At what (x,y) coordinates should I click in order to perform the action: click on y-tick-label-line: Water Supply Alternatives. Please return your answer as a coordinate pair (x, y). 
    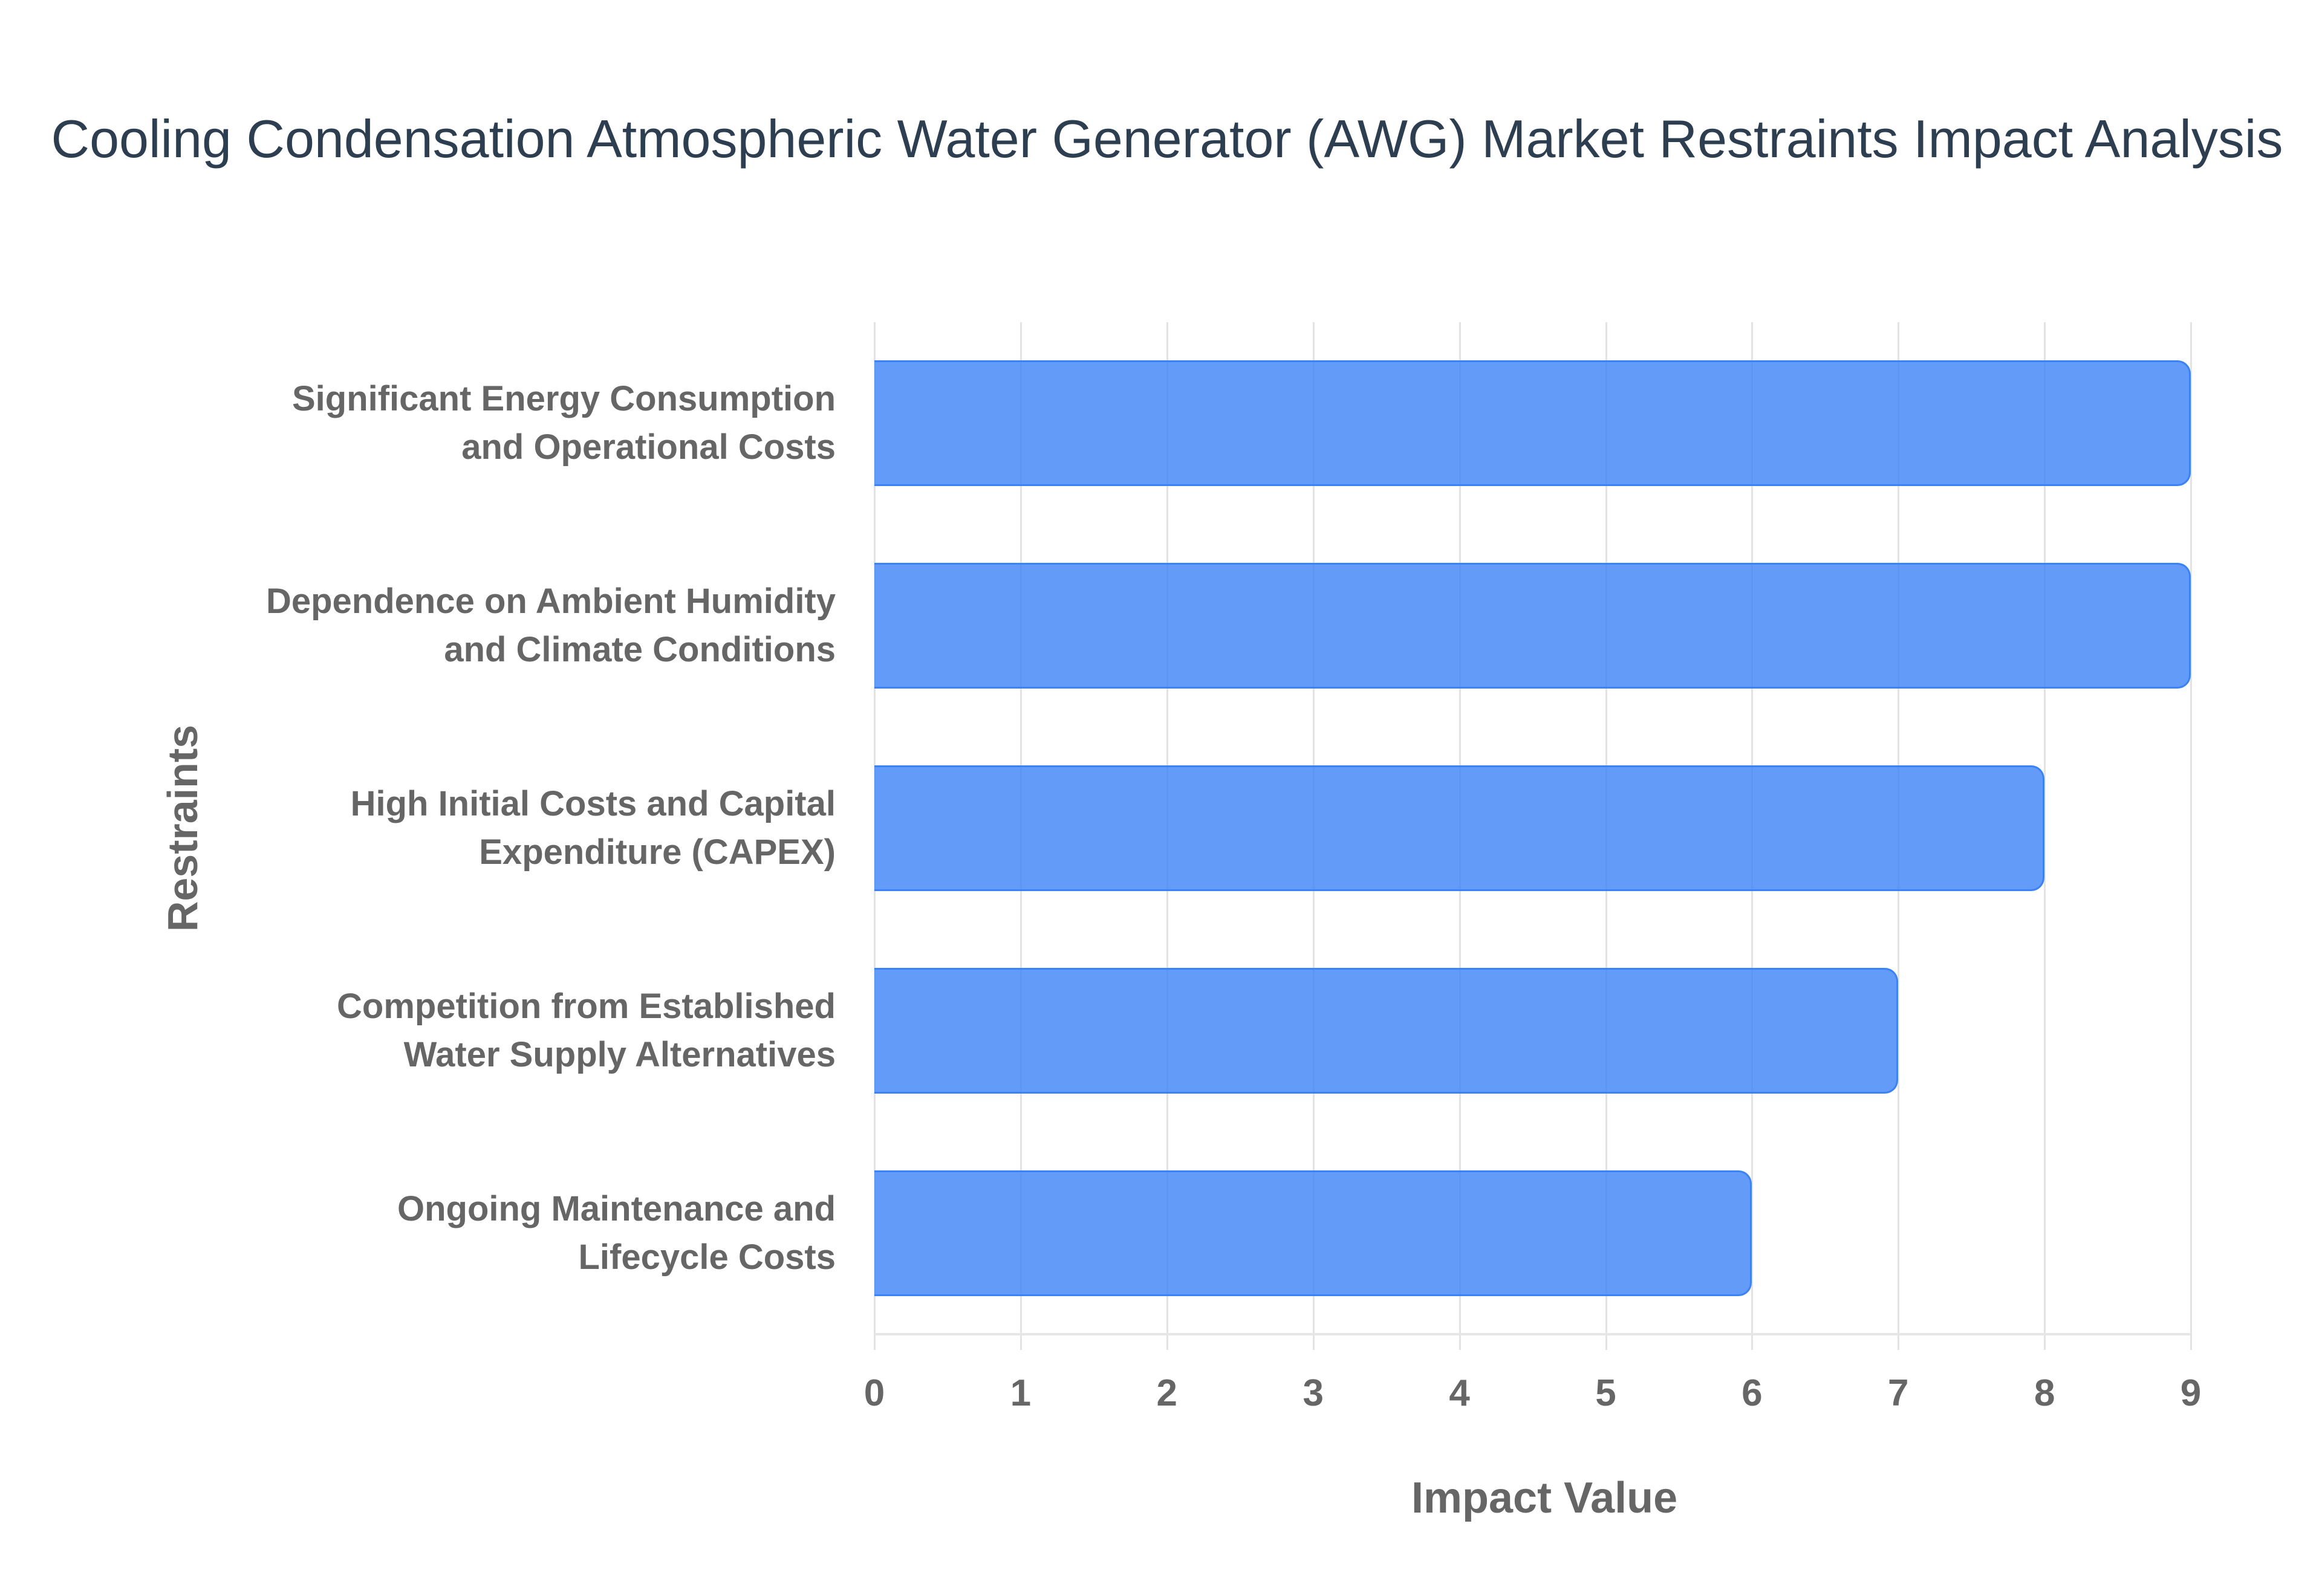
    Looking at the image, I should click on (619, 1054).